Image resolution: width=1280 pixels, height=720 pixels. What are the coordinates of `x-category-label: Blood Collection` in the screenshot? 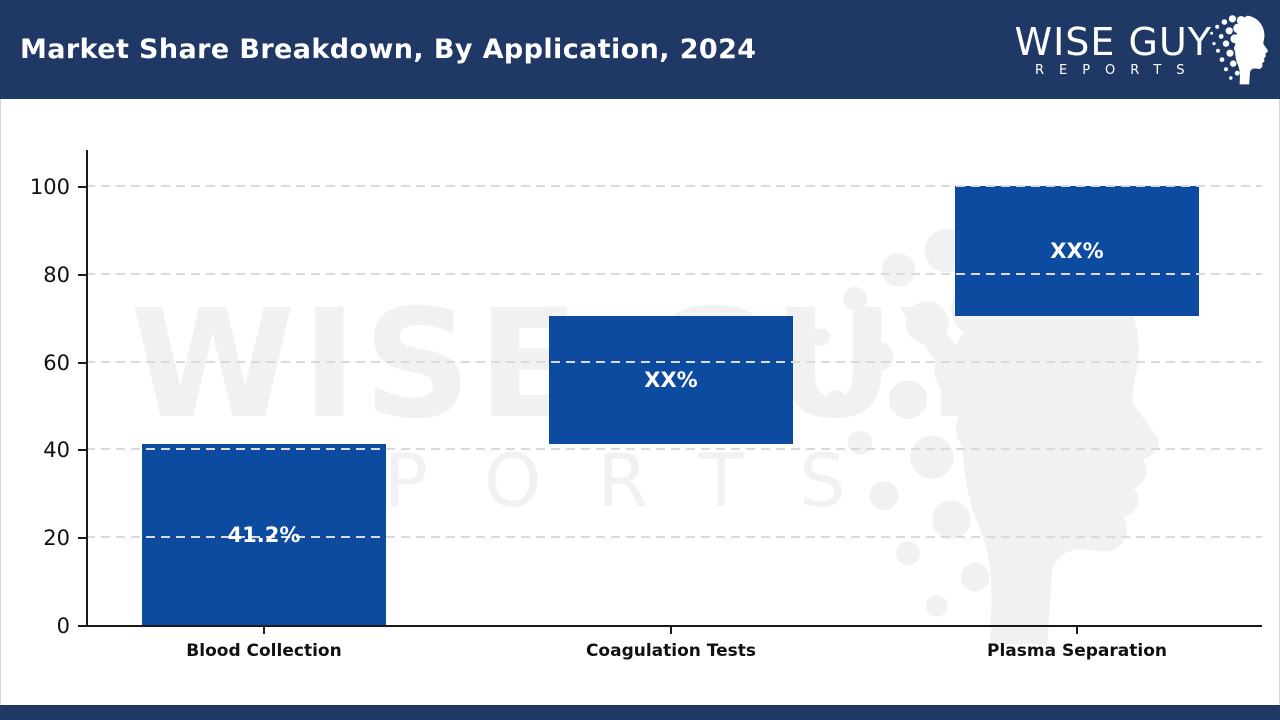 It's located at (264, 651).